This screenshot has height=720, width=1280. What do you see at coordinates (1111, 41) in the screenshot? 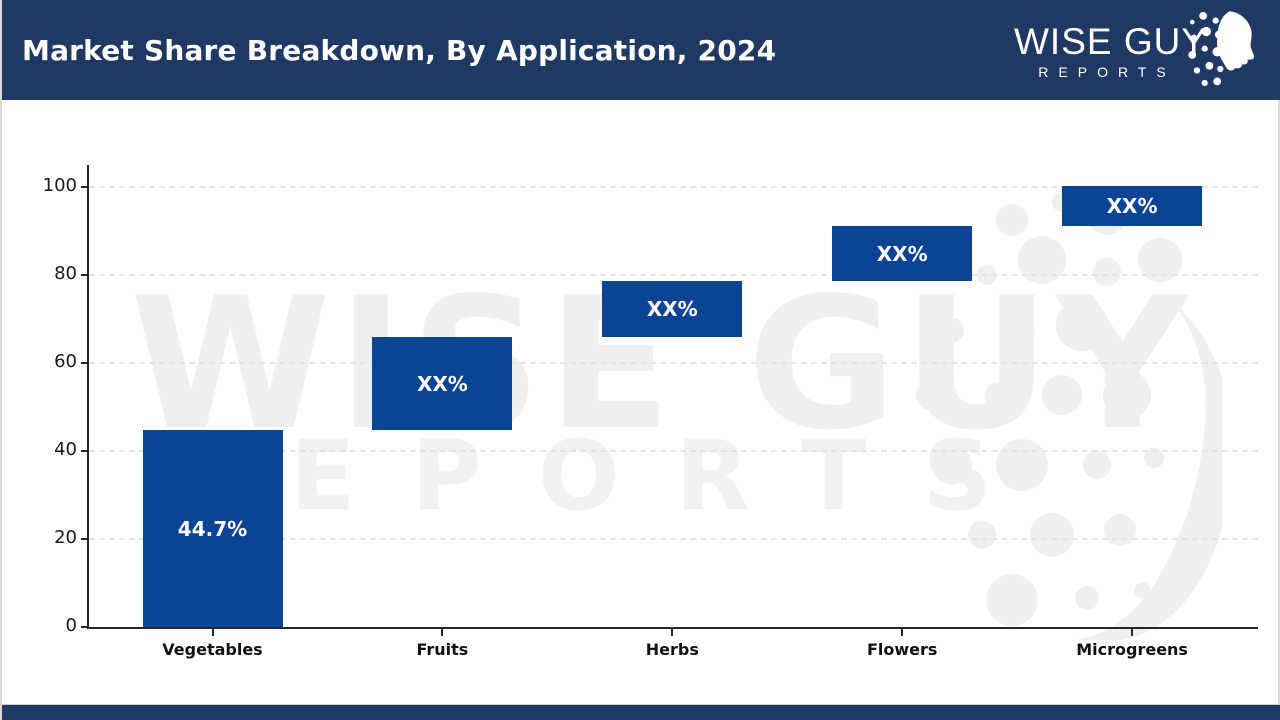
I see `brand-wordmark-line1: WISE GUY` at bounding box center [1111, 41].